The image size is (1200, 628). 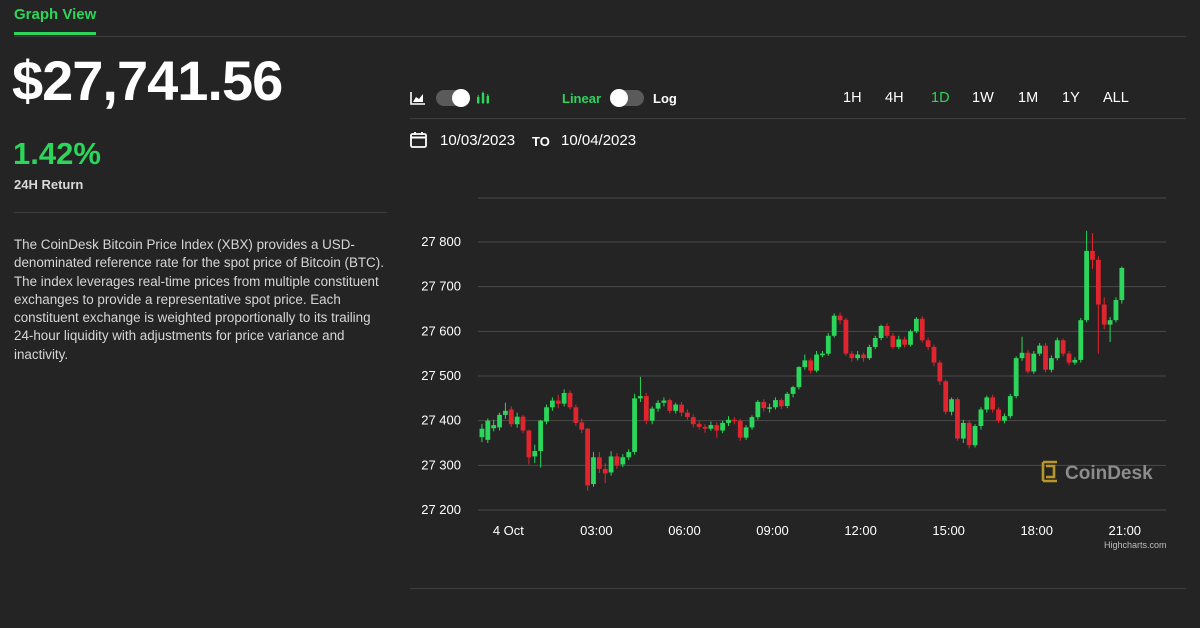 What do you see at coordinates (453, 98) in the screenshot?
I see `chart-type-toggle` at bounding box center [453, 98].